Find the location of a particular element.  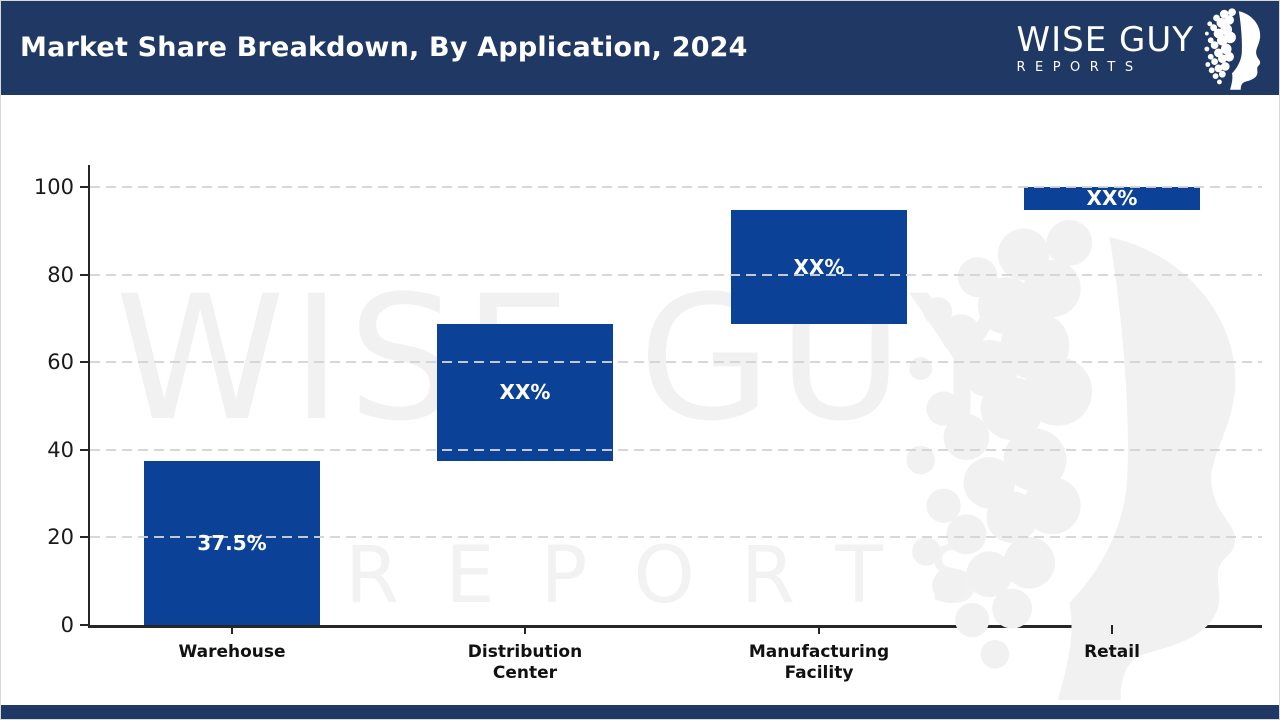

x-axis-label-retail: Retail is located at coordinates (1112, 652).